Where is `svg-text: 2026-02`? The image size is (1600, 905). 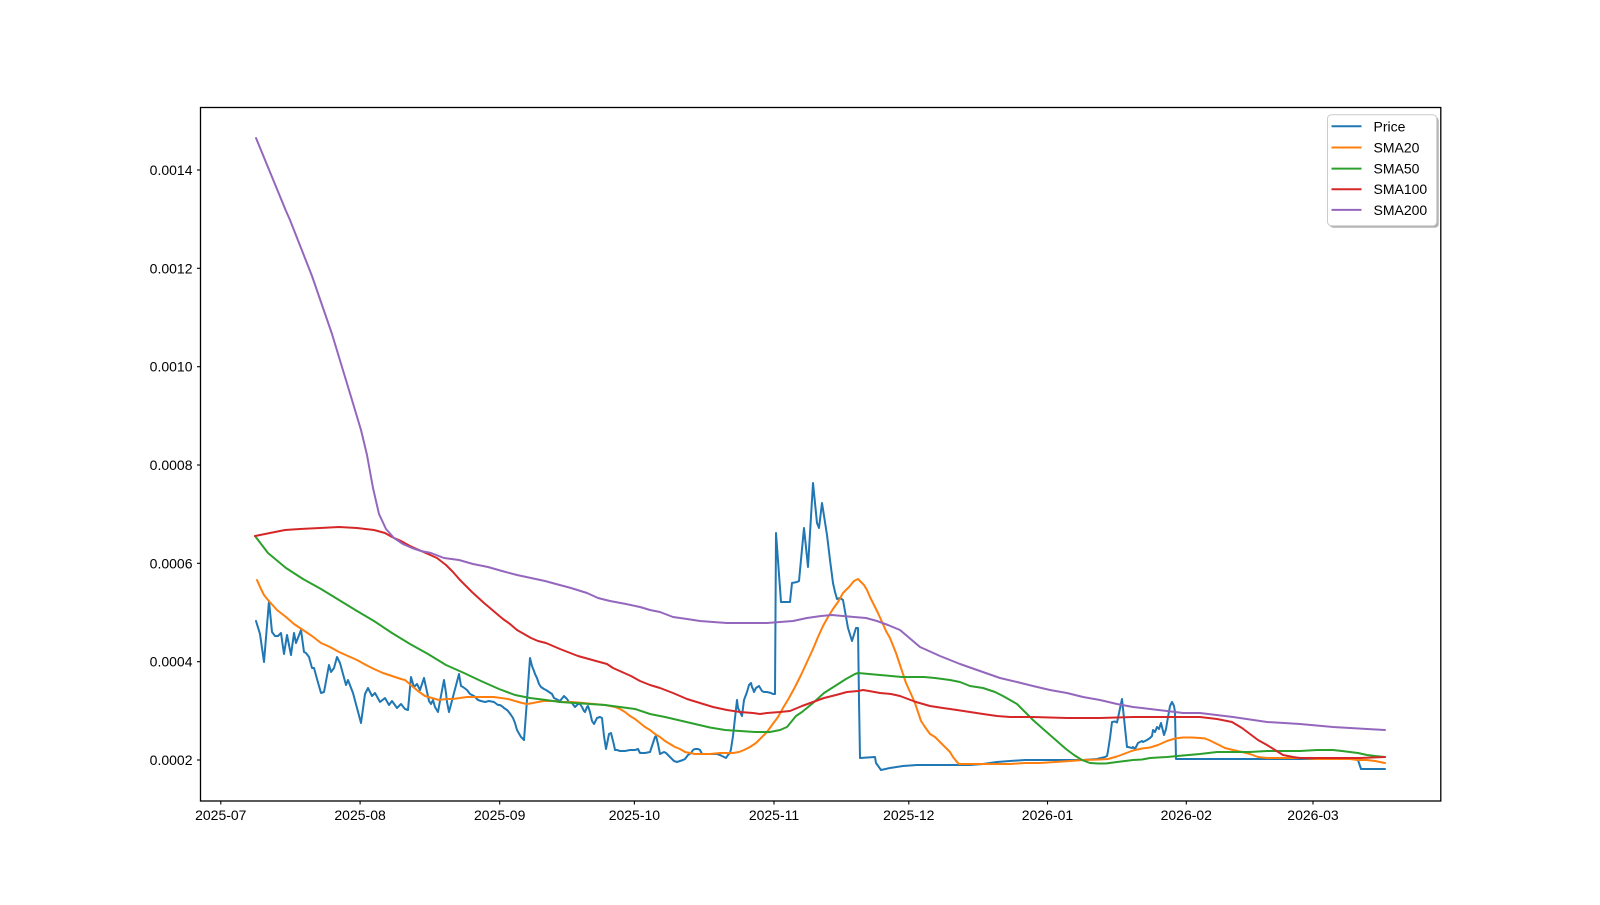
svg-text: 2026-02 is located at coordinates (1187, 815).